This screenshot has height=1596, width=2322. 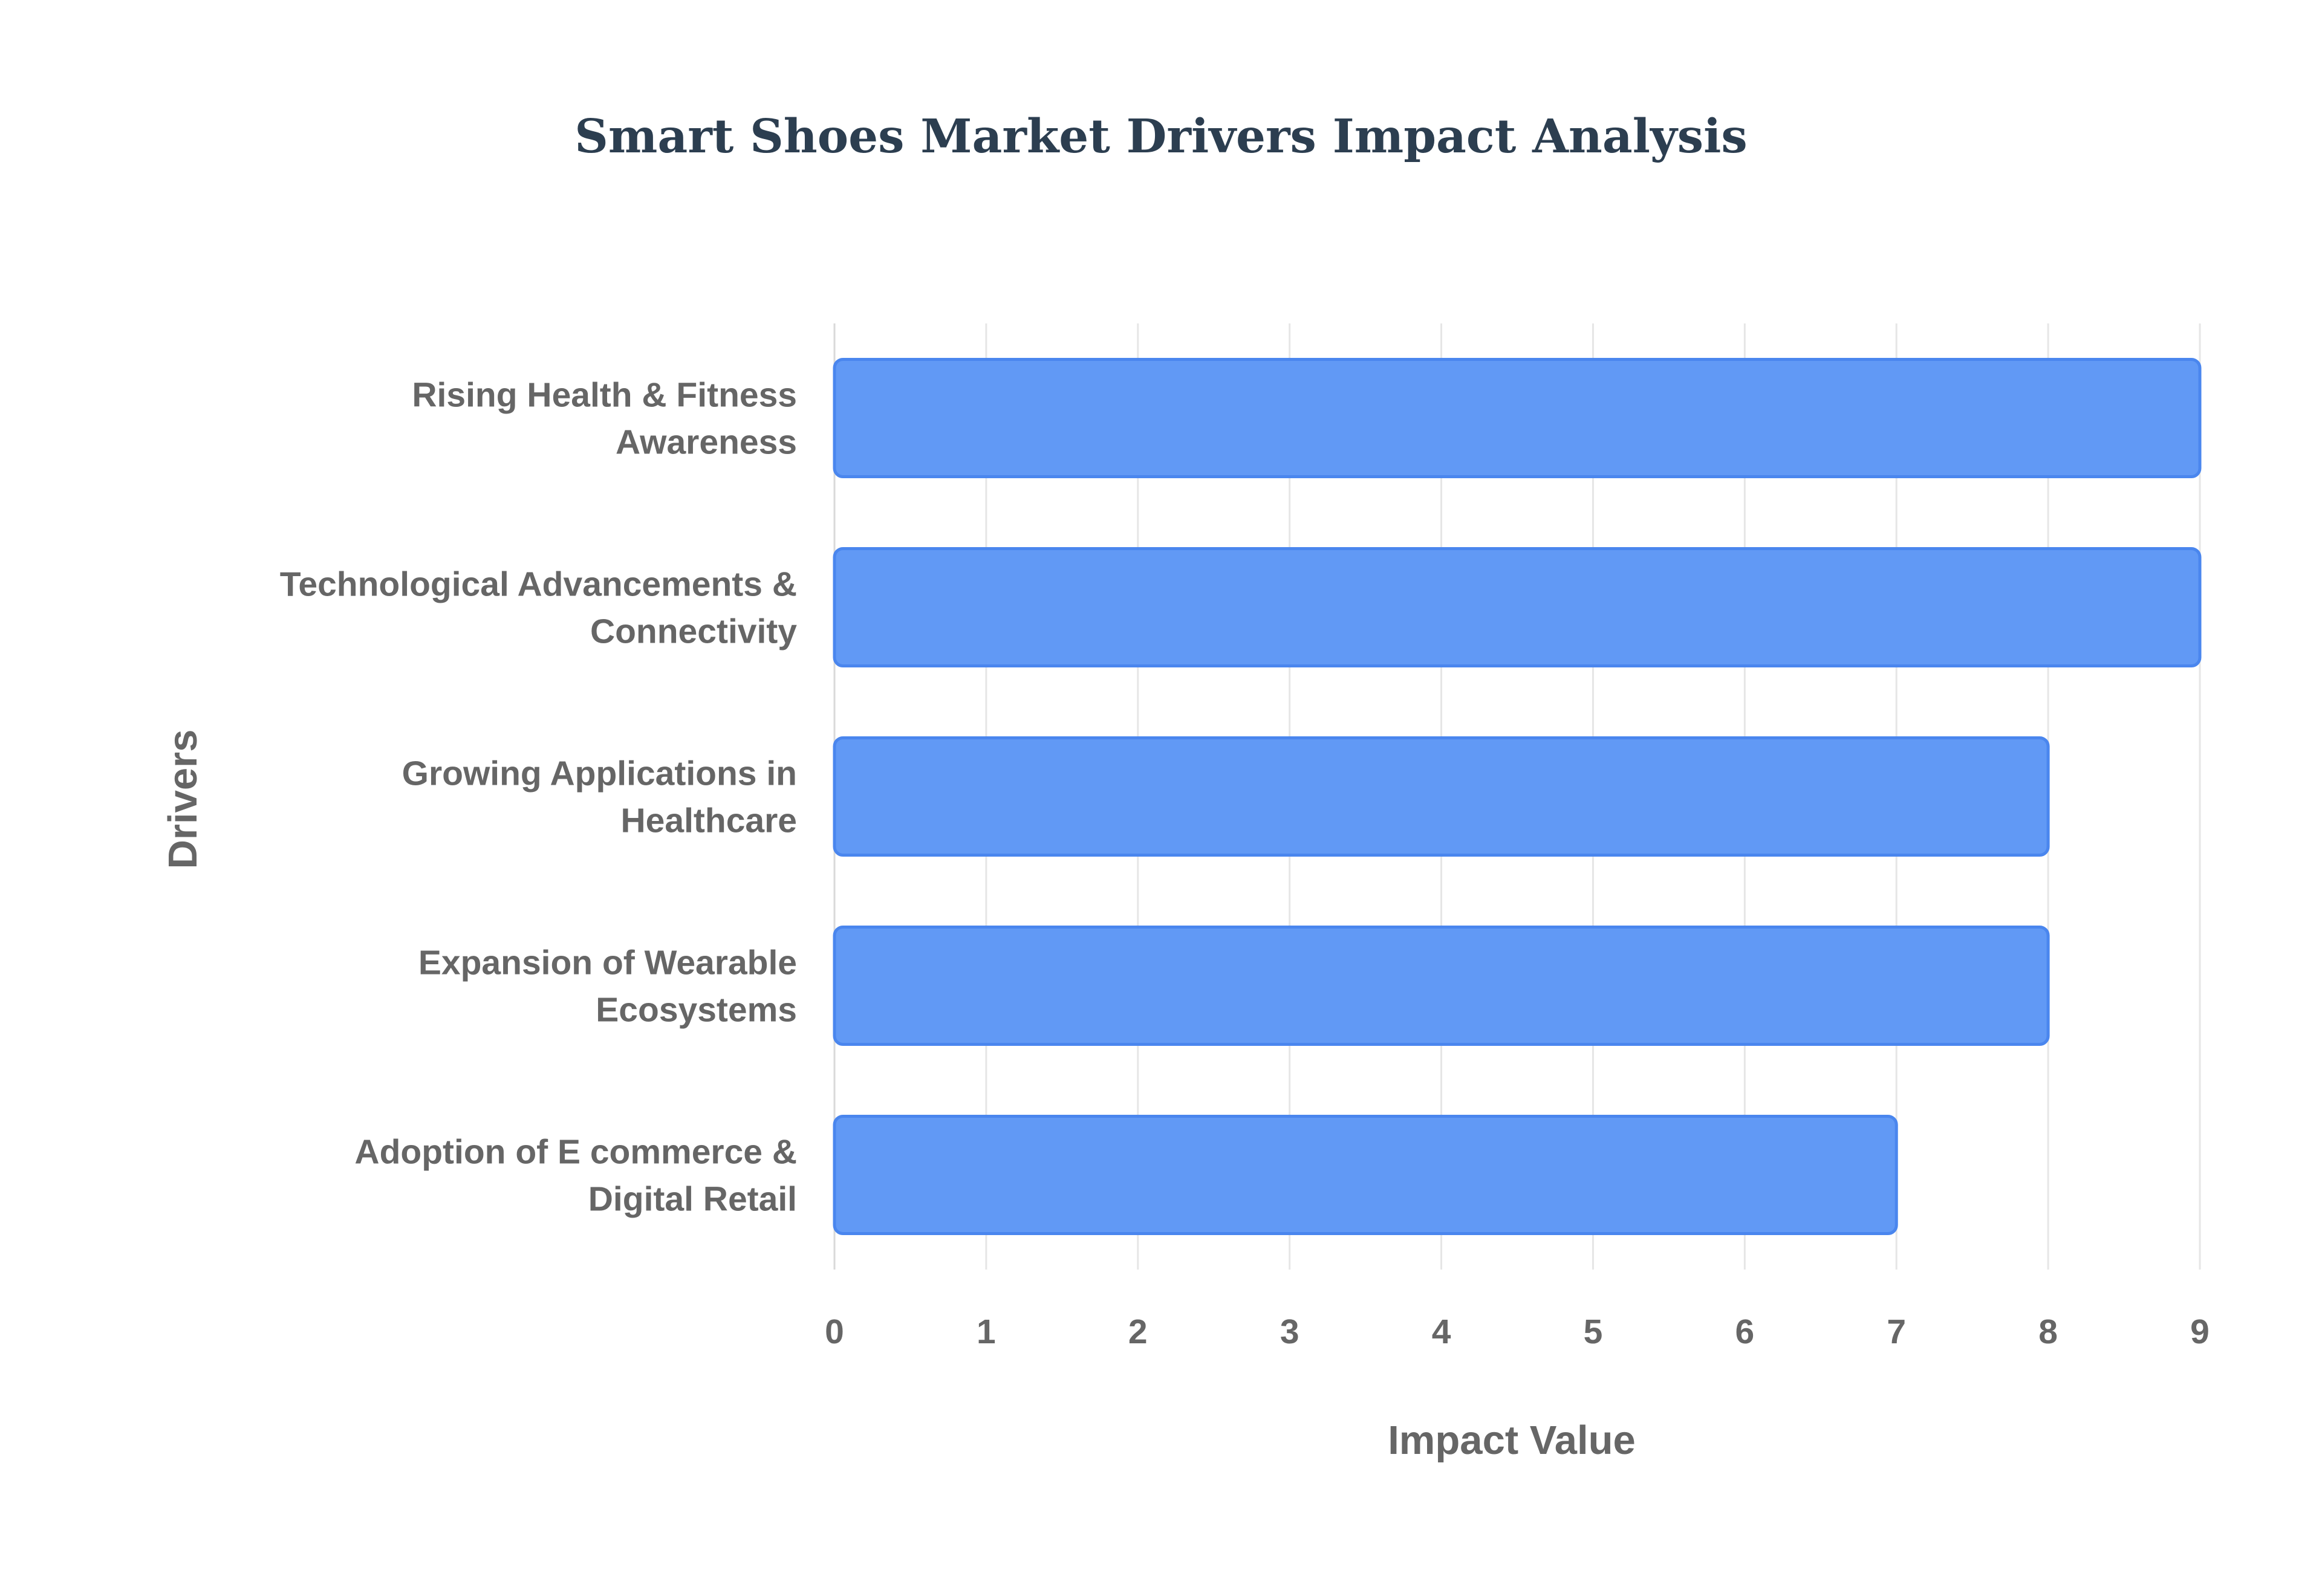 I want to click on category-label-line: Connectivity, so click(x=694, y=631).